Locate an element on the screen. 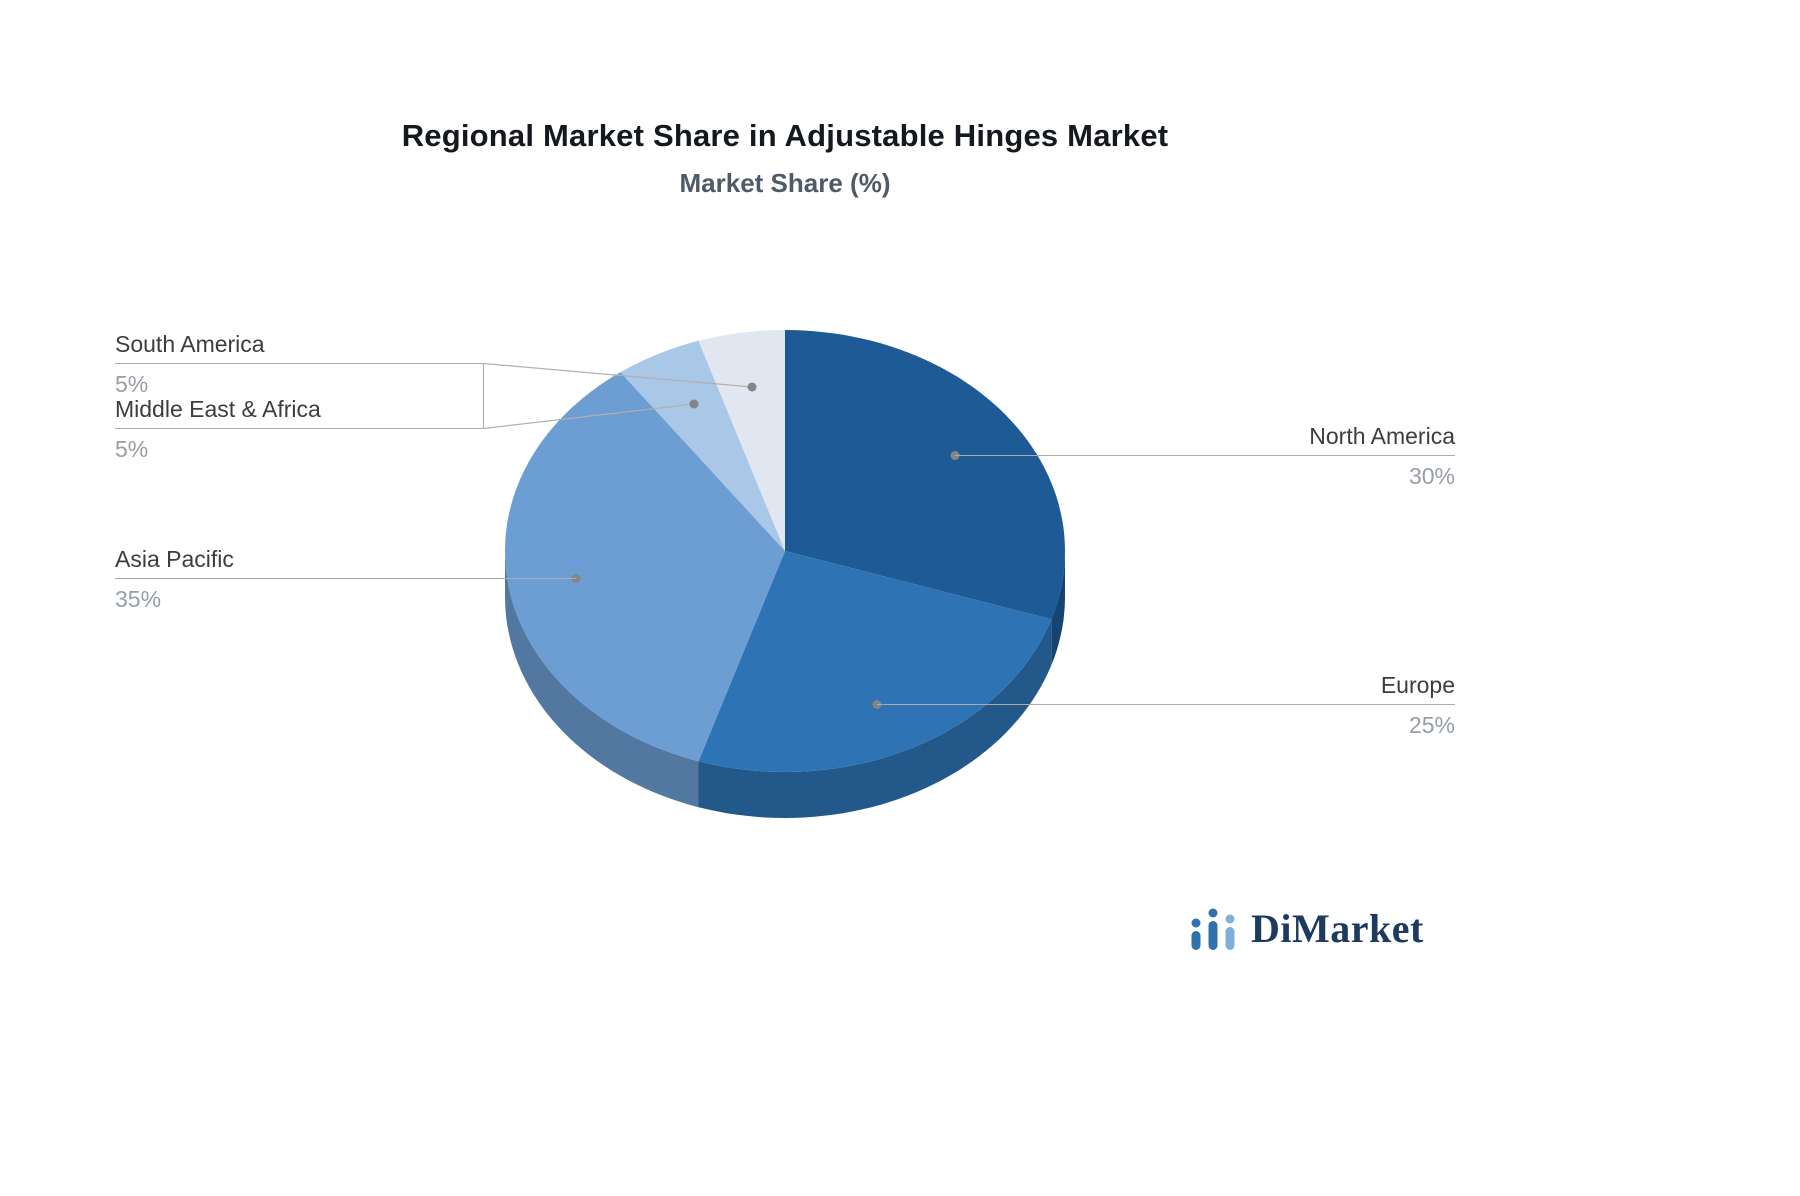  slice-label: South America is located at coordinates (299, 347).